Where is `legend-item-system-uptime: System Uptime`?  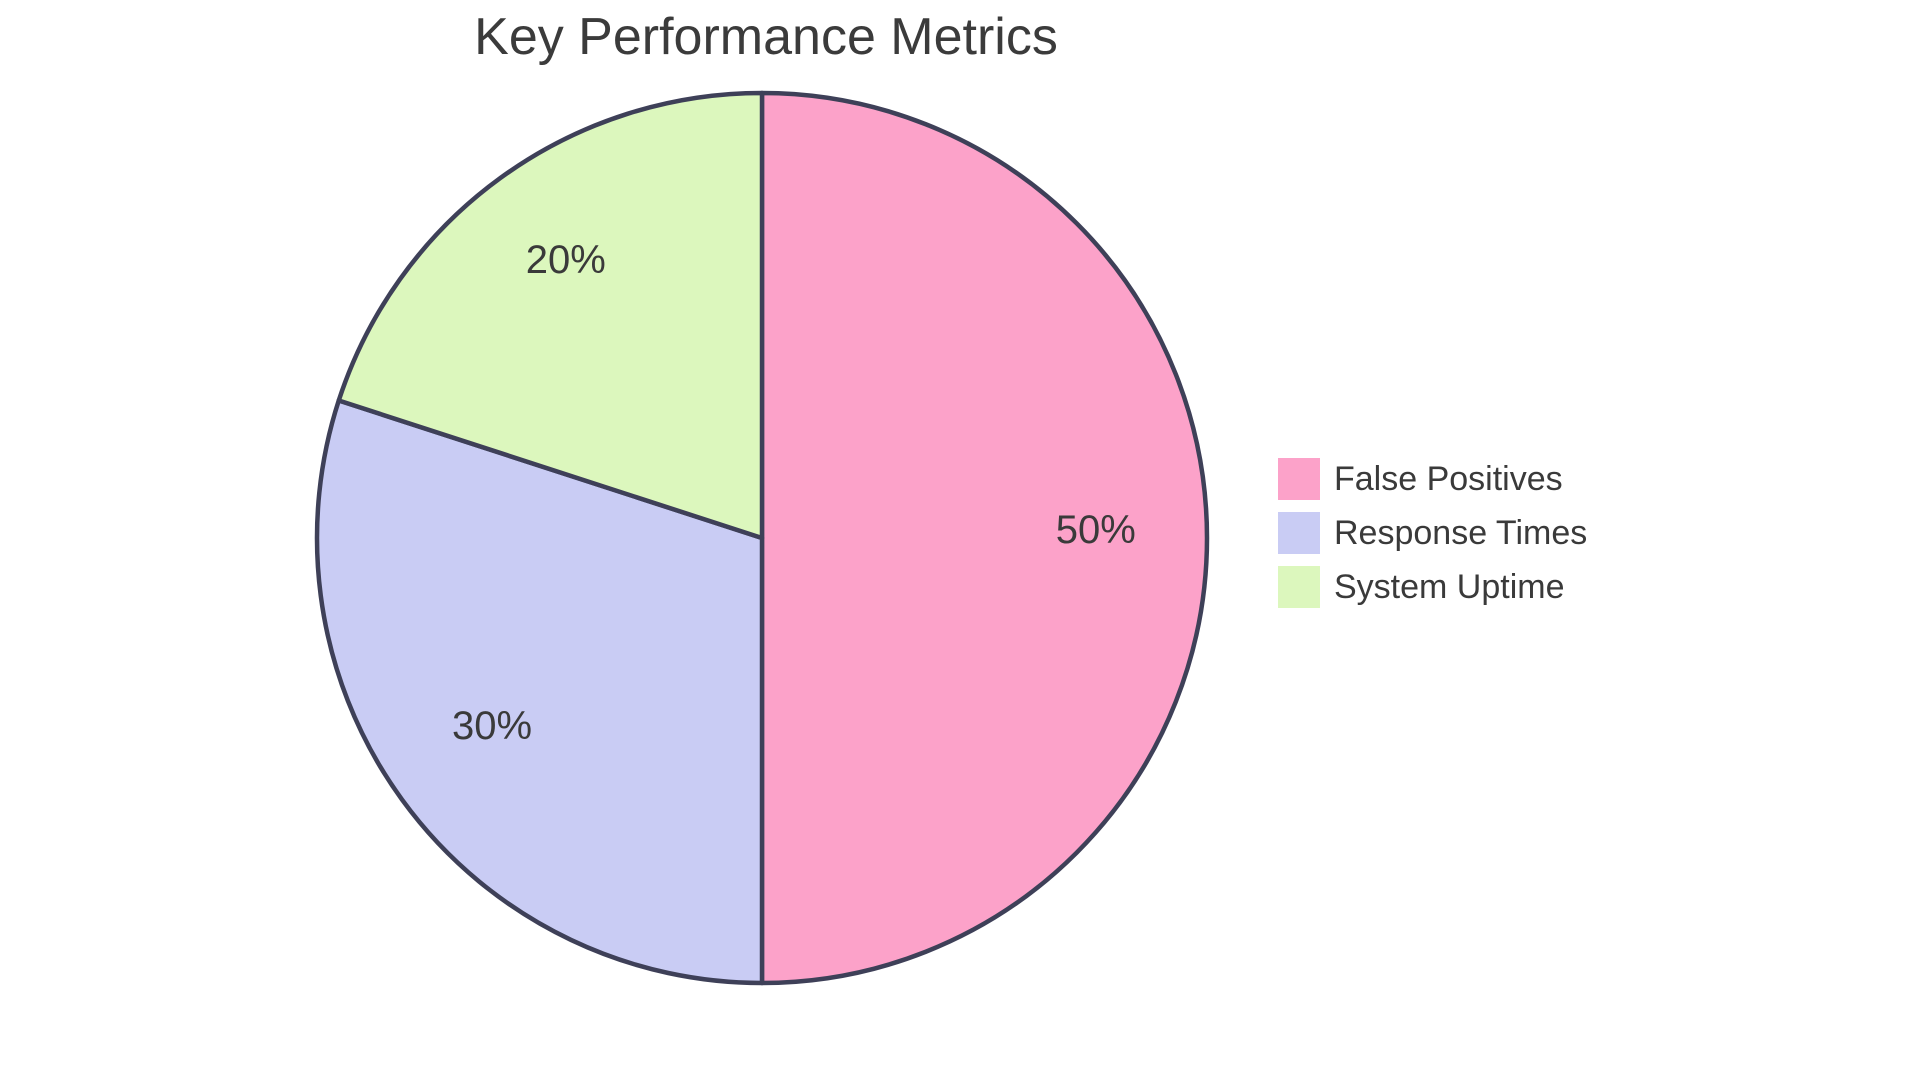
legend-item-system-uptime: System Uptime is located at coordinates (1432, 587).